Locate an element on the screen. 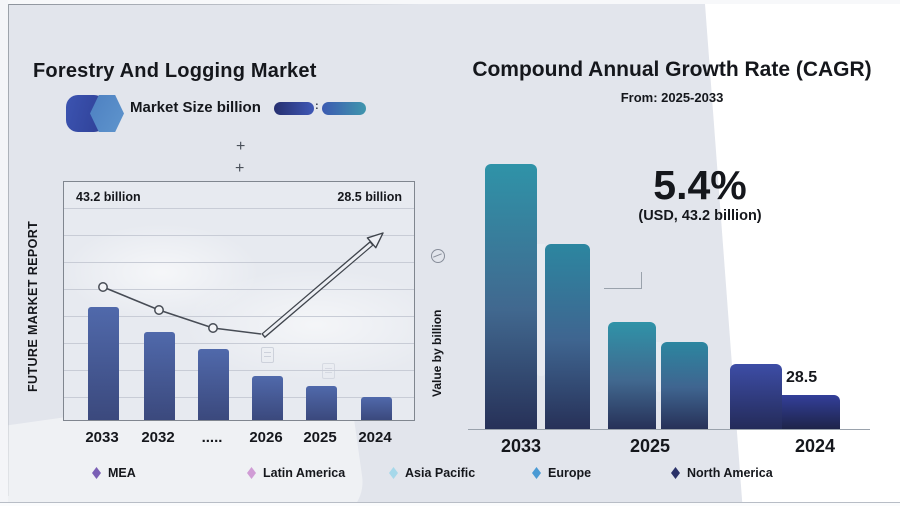 This screenshot has height=506, width=900. frame-top-strip is located at coordinates (450, 2).